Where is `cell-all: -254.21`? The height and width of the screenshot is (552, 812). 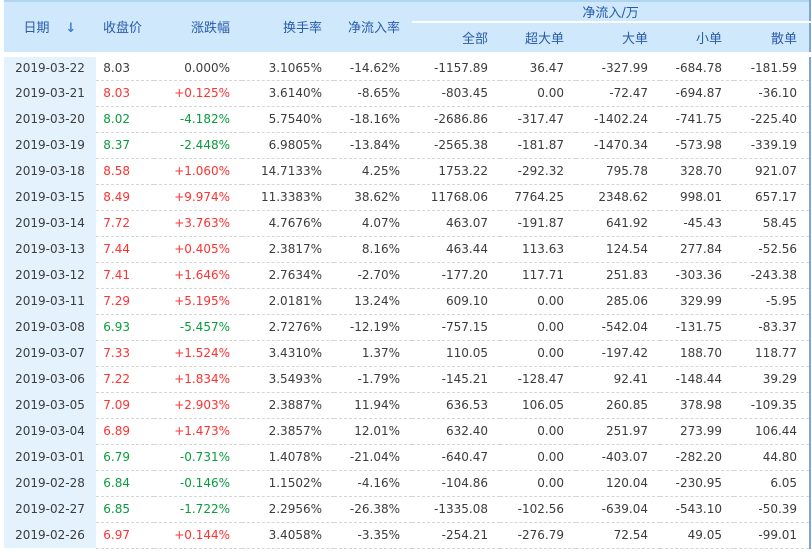
cell-all: -254.21 is located at coordinates (456, 535).